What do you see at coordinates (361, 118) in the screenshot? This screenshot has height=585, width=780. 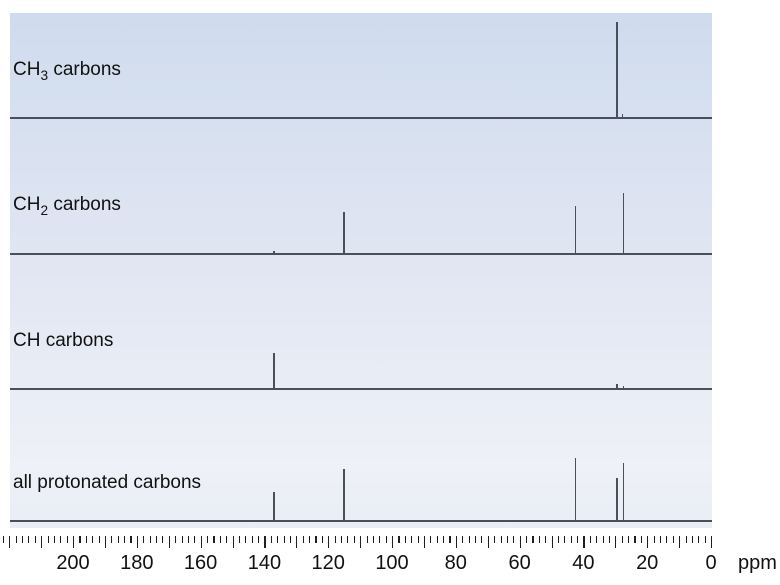 I see `spectrum-baseline-ch3` at bounding box center [361, 118].